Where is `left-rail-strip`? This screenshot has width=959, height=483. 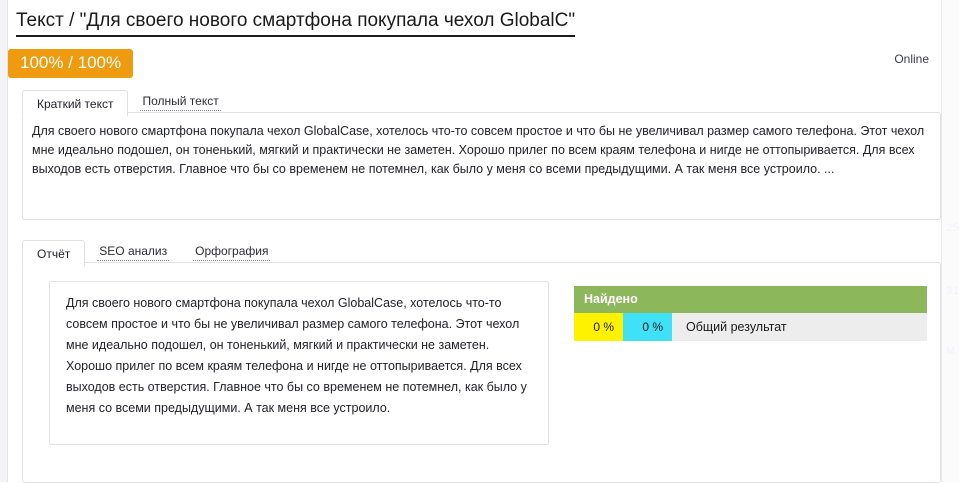
left-rail-strip is located at coordinates (4, 241).